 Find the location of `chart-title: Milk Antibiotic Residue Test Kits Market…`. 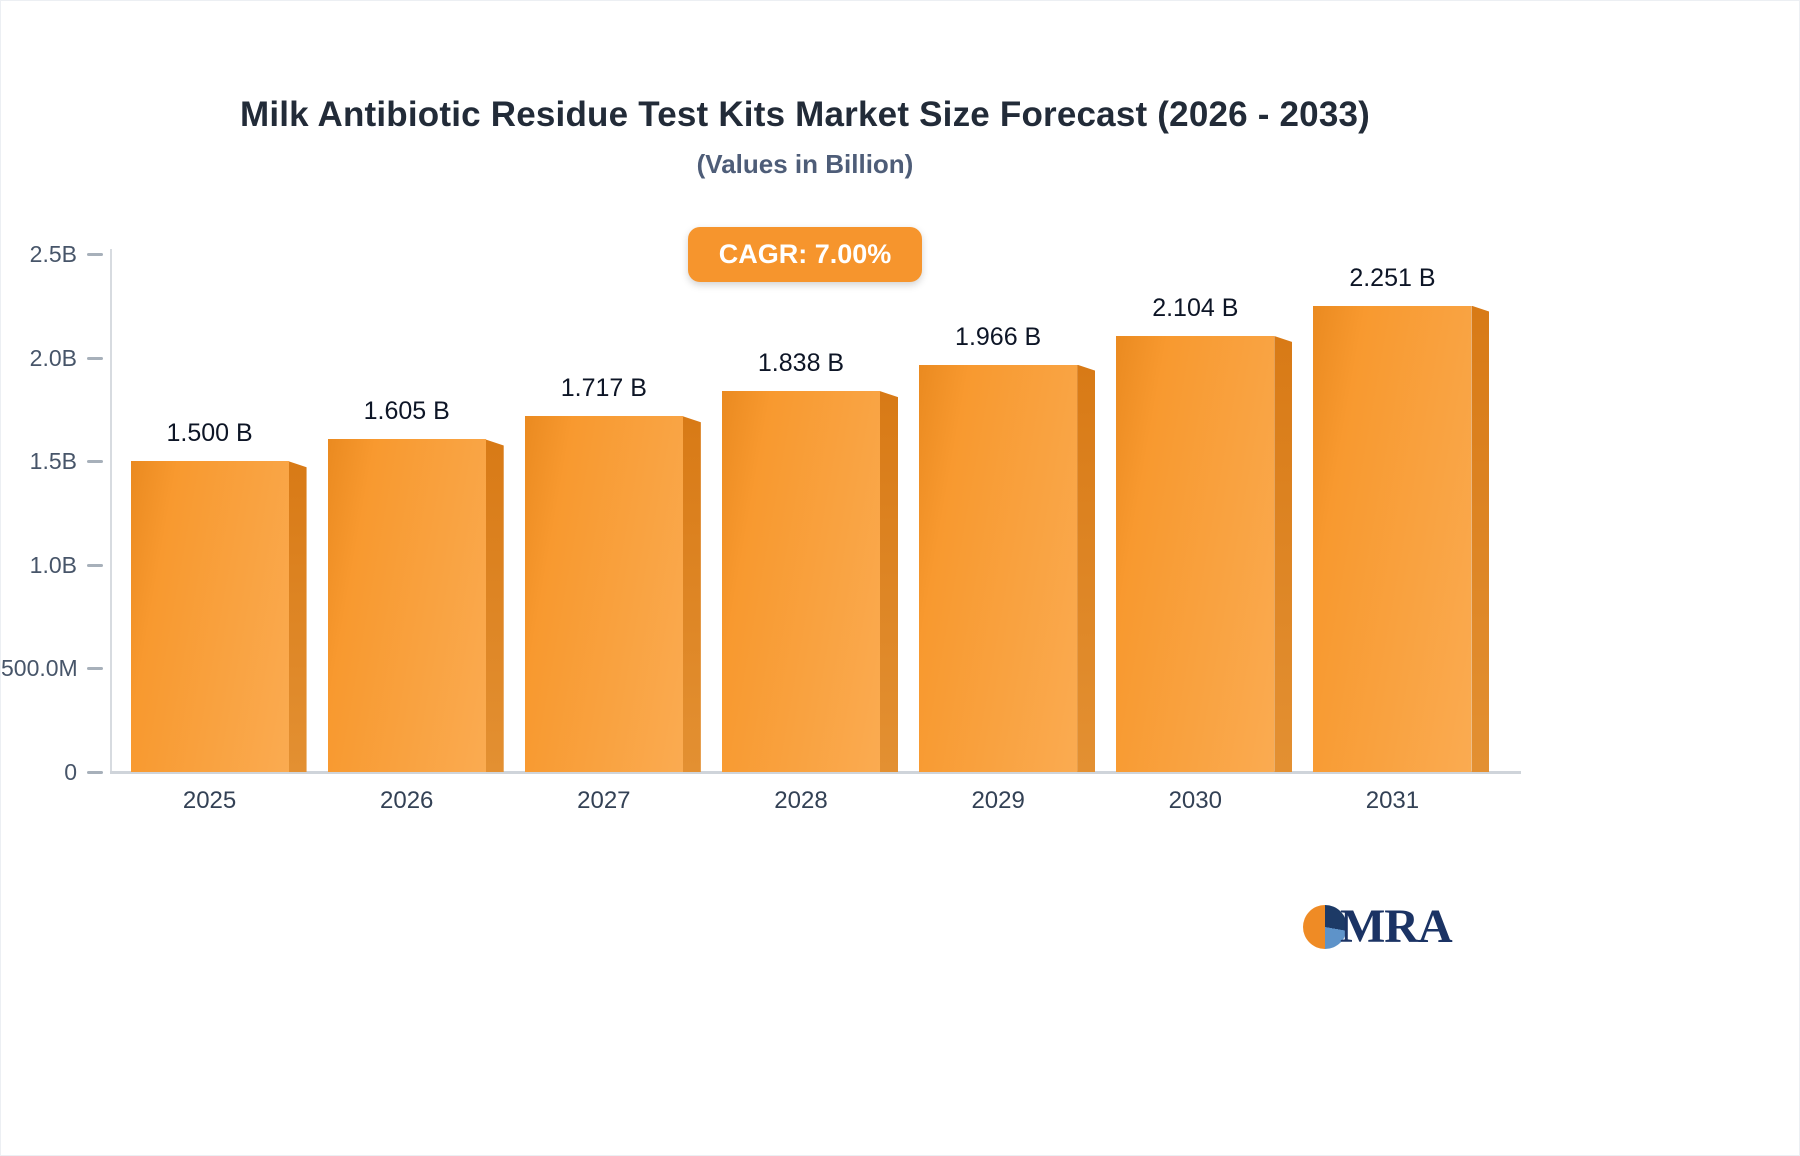

chart-title: Milk Antibiotic Residue Test Kits Market… is located at coordinates (805, 114).